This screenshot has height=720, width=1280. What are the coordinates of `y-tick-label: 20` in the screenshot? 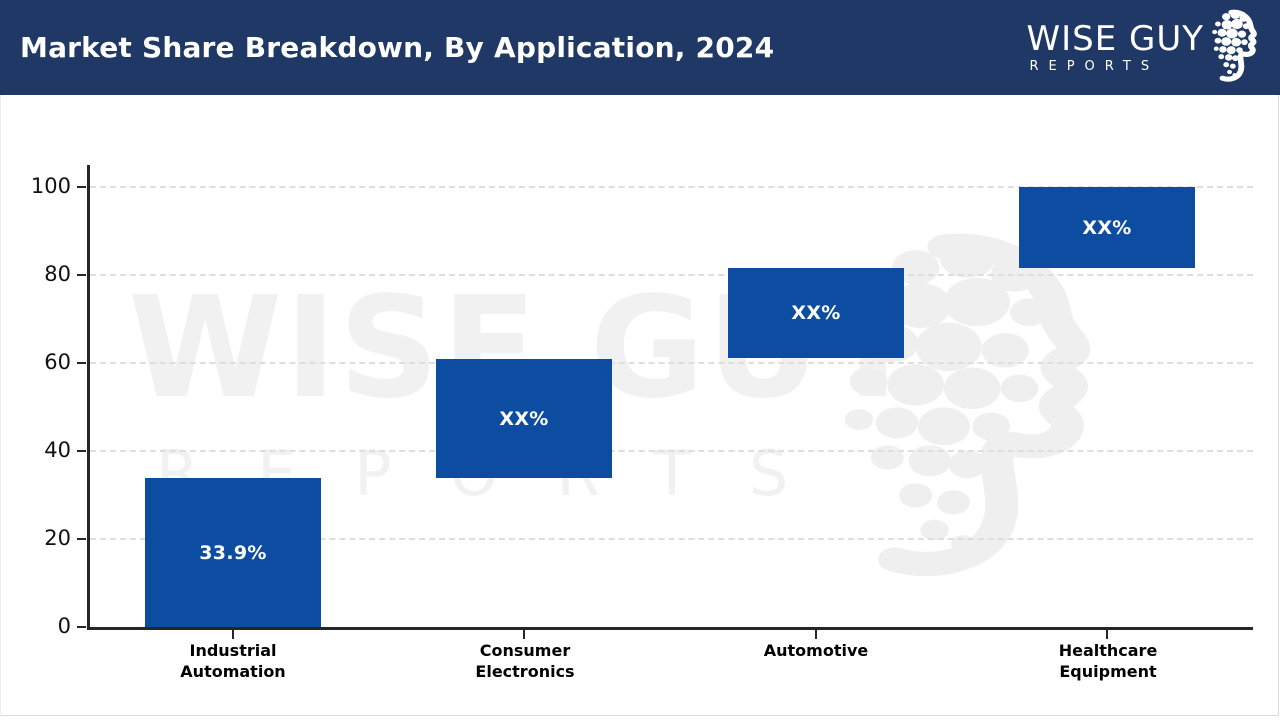 It's located at (57, 538).